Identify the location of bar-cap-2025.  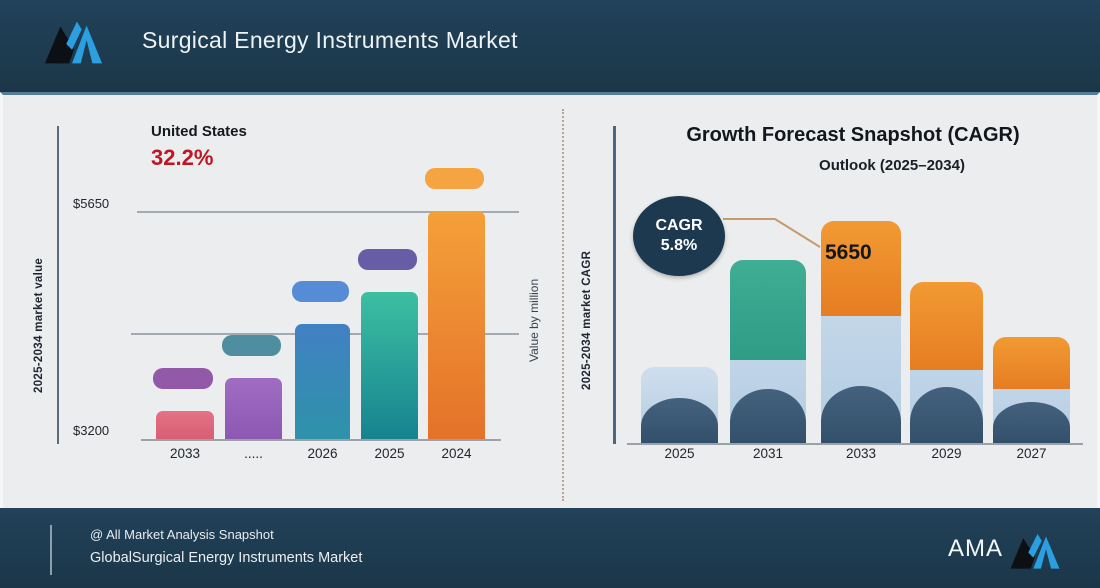
(387, 259).